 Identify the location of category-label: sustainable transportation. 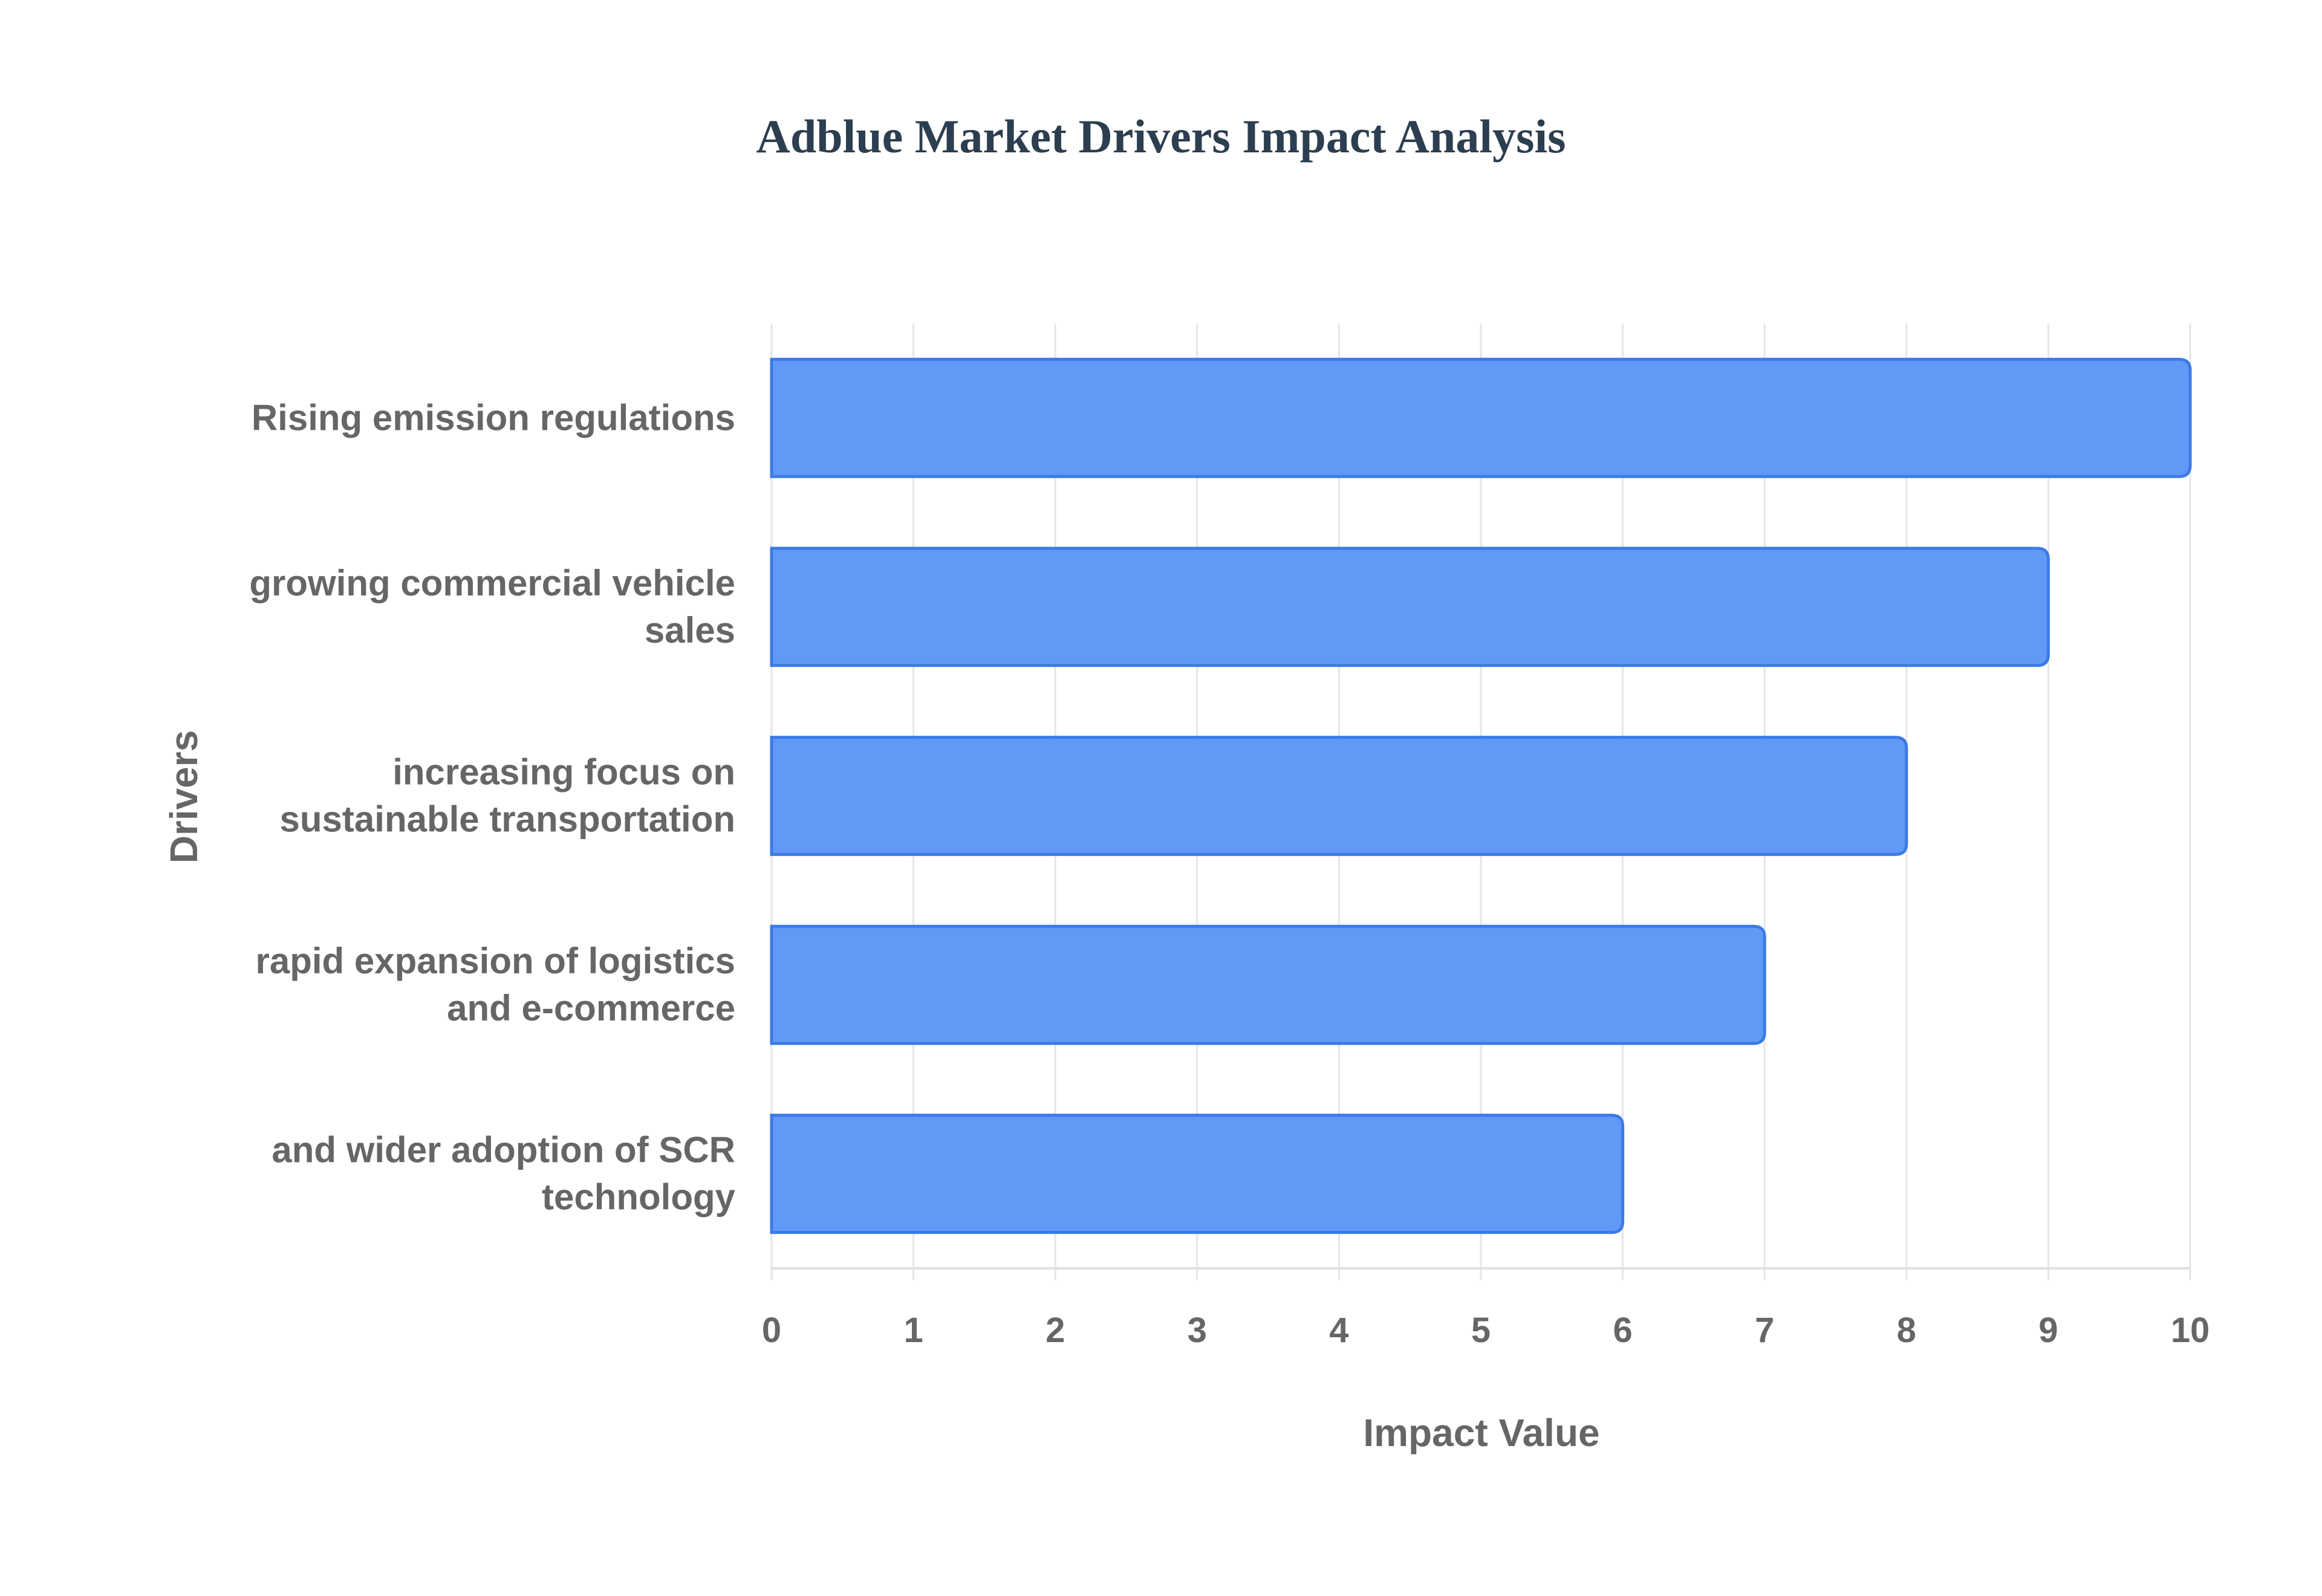
(507, 819).